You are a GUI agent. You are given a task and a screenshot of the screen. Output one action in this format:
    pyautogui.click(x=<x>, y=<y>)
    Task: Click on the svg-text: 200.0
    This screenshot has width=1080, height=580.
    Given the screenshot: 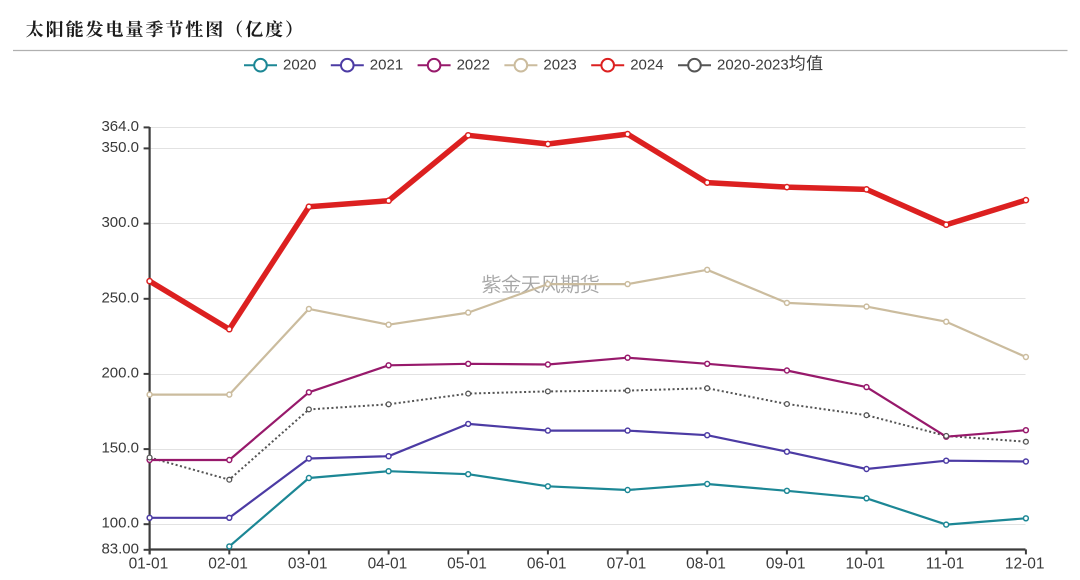 What is the action you would take?
    pyautogui.click(x=120, y=372)
    